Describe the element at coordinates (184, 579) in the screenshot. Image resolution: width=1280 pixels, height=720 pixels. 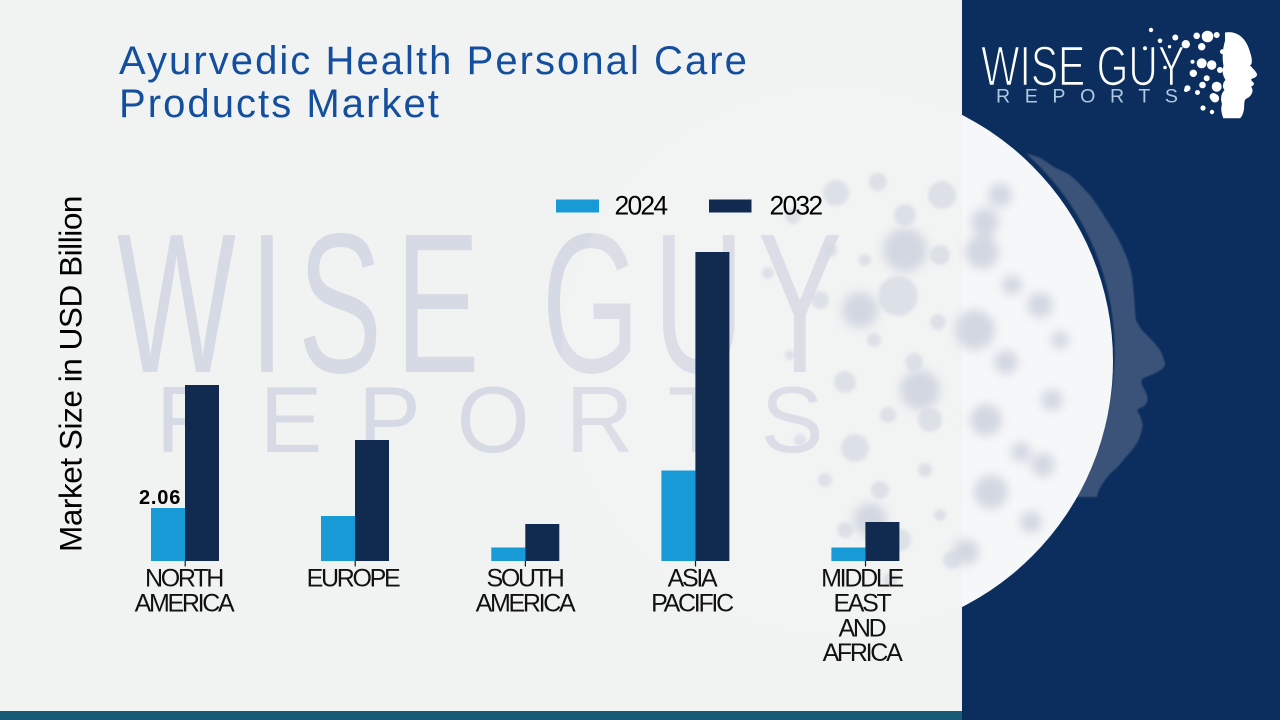
I see `svg-text: NORTH` at that location.